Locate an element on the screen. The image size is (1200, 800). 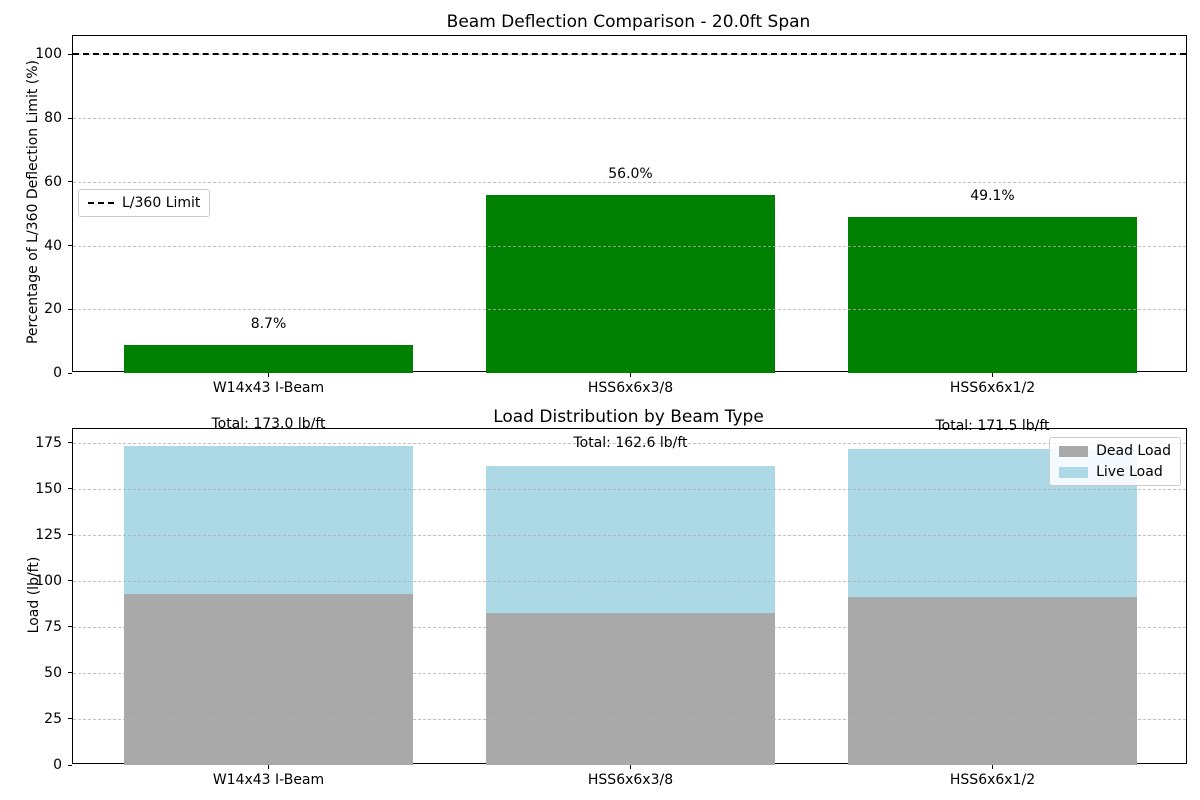
legend-label: Live Load is located at coordinates (1129, 472).